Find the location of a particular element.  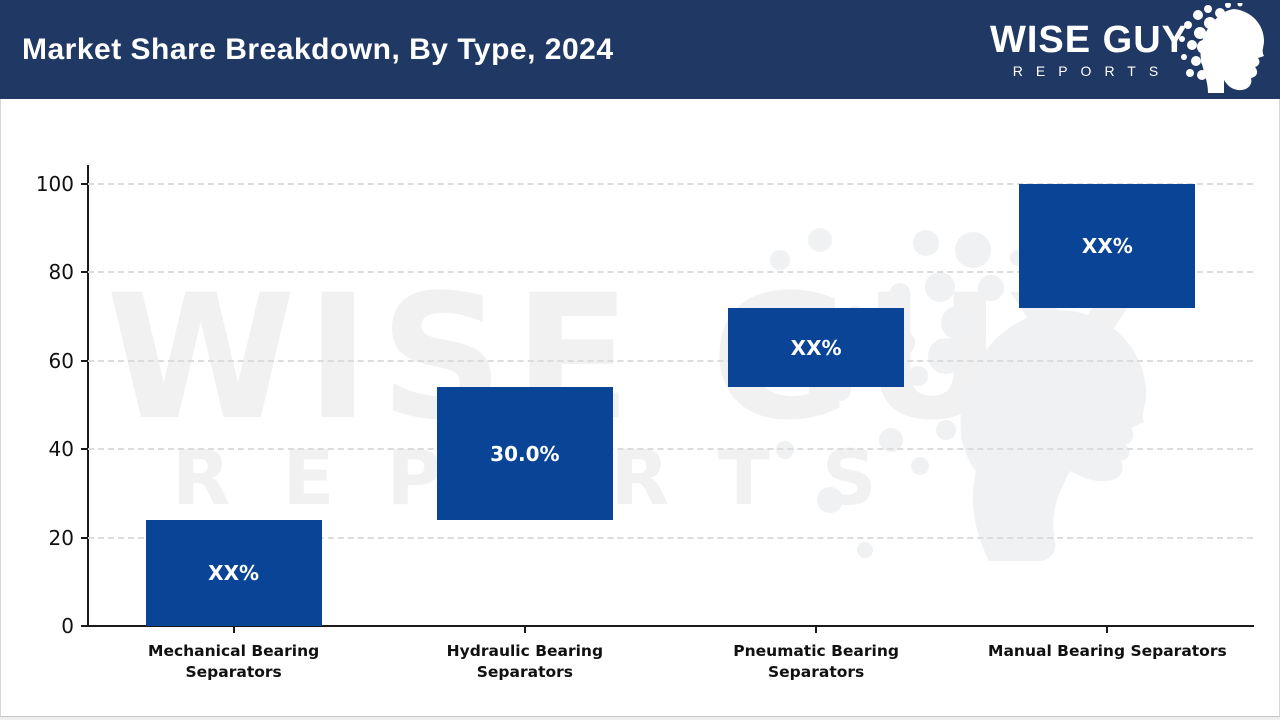

logo-subtitle: REPORTS is located at coordinates (1092, 71).